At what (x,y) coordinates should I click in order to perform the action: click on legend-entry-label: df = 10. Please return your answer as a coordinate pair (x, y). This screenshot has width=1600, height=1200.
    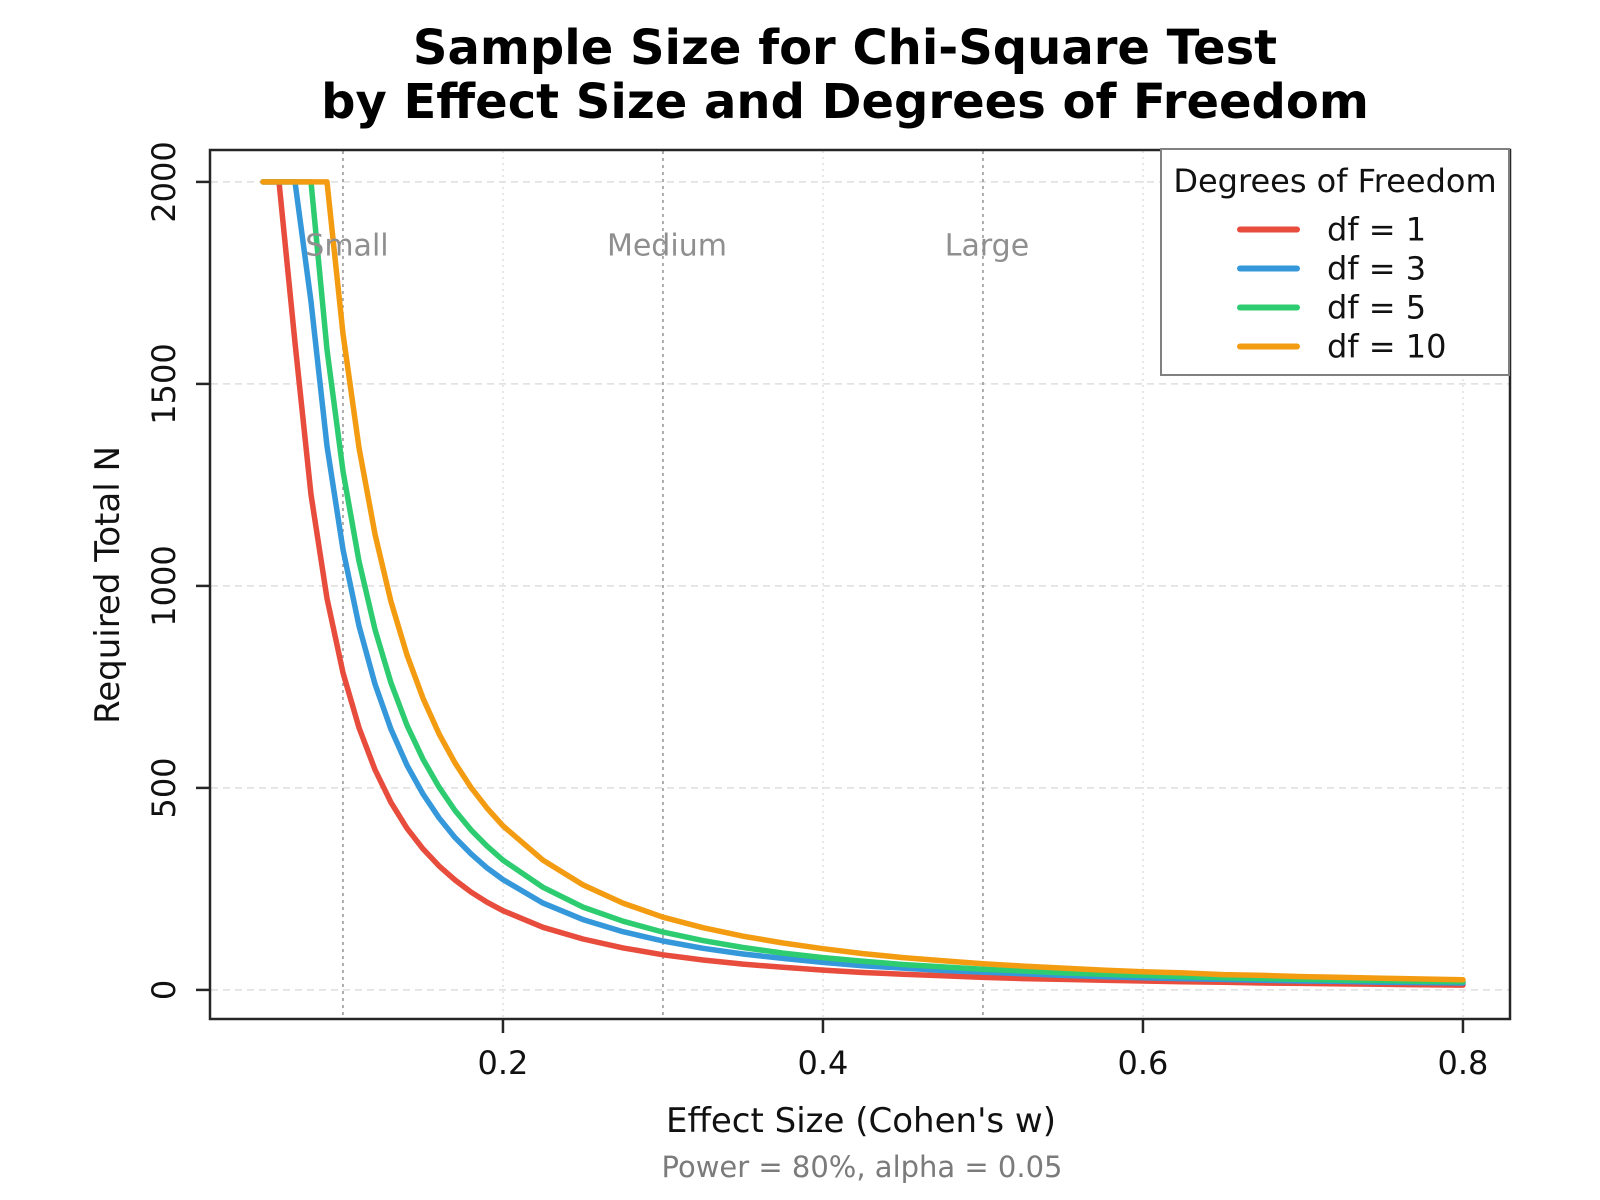
    Looking at the image, I should click on (1387, 346).